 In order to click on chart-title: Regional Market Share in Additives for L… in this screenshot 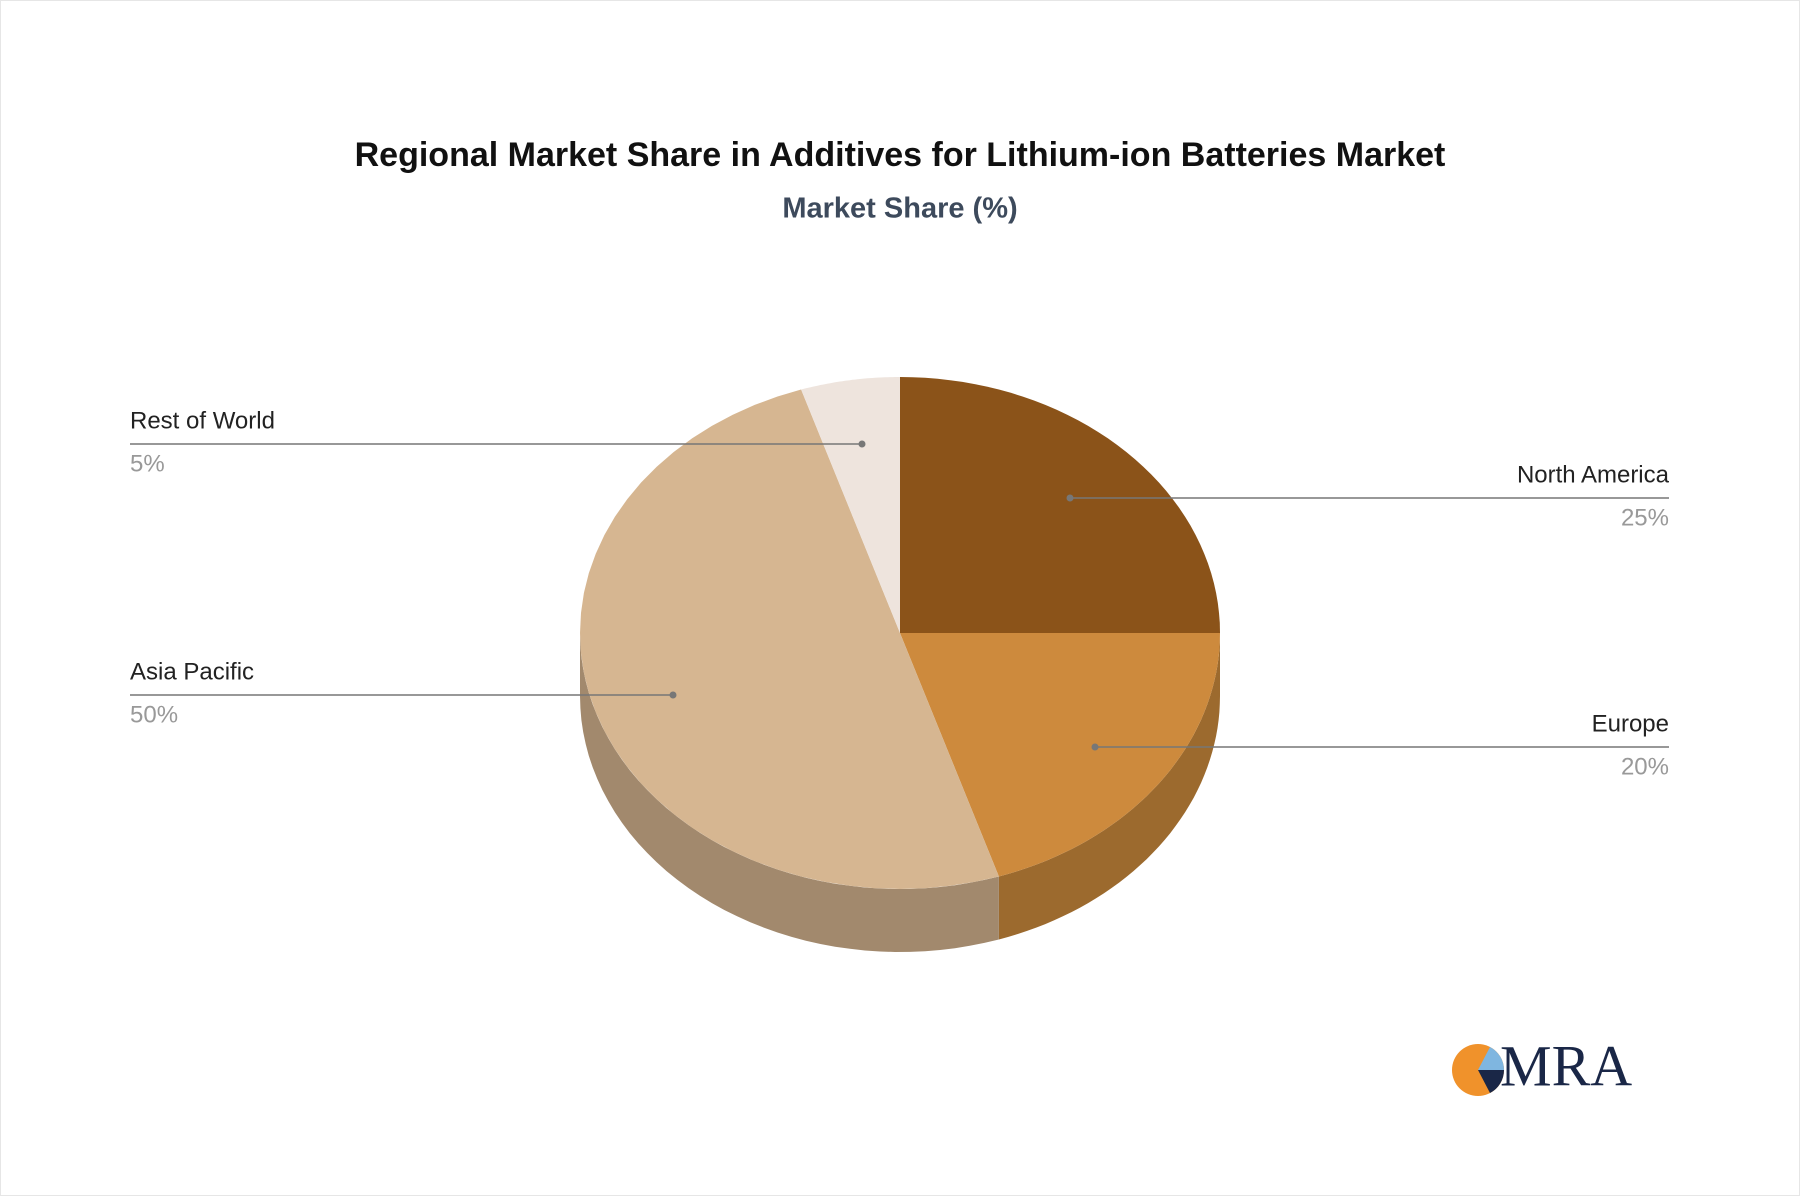, I will do `click(900, 155)`.